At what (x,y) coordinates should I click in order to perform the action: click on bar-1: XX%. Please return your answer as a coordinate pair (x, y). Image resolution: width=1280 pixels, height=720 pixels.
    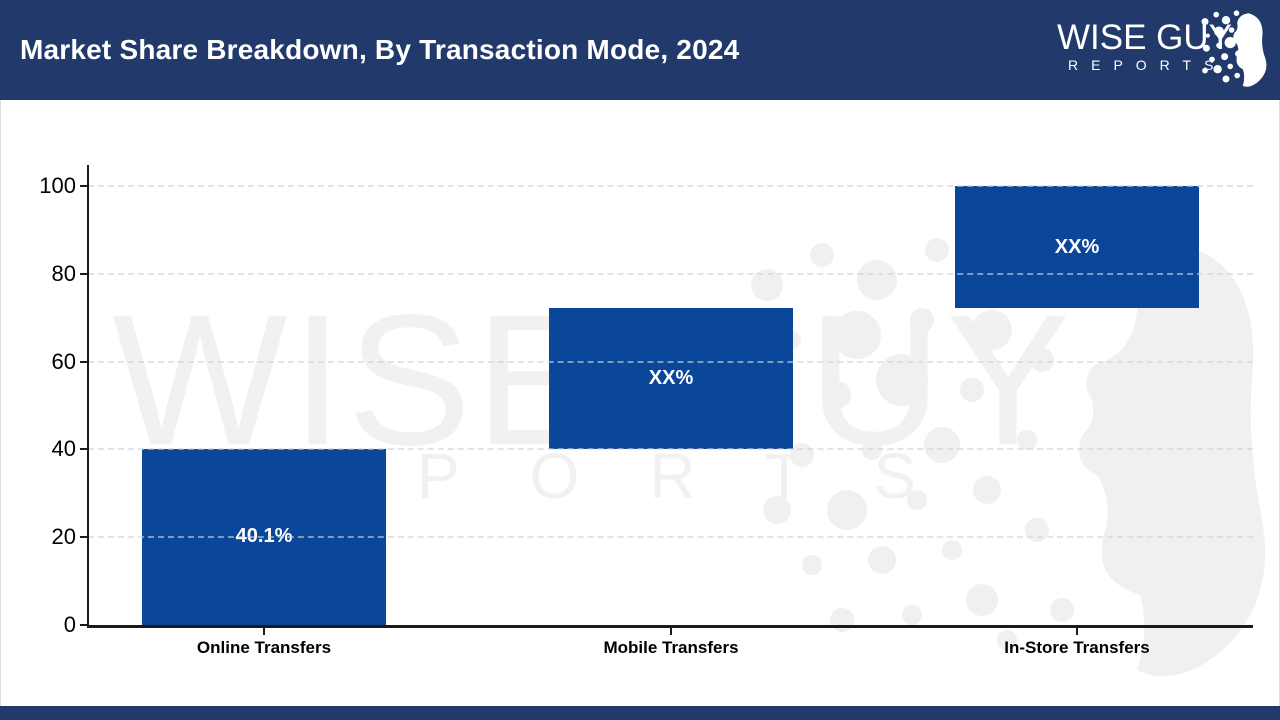
    Looking at the image, I should click on (671, 378).